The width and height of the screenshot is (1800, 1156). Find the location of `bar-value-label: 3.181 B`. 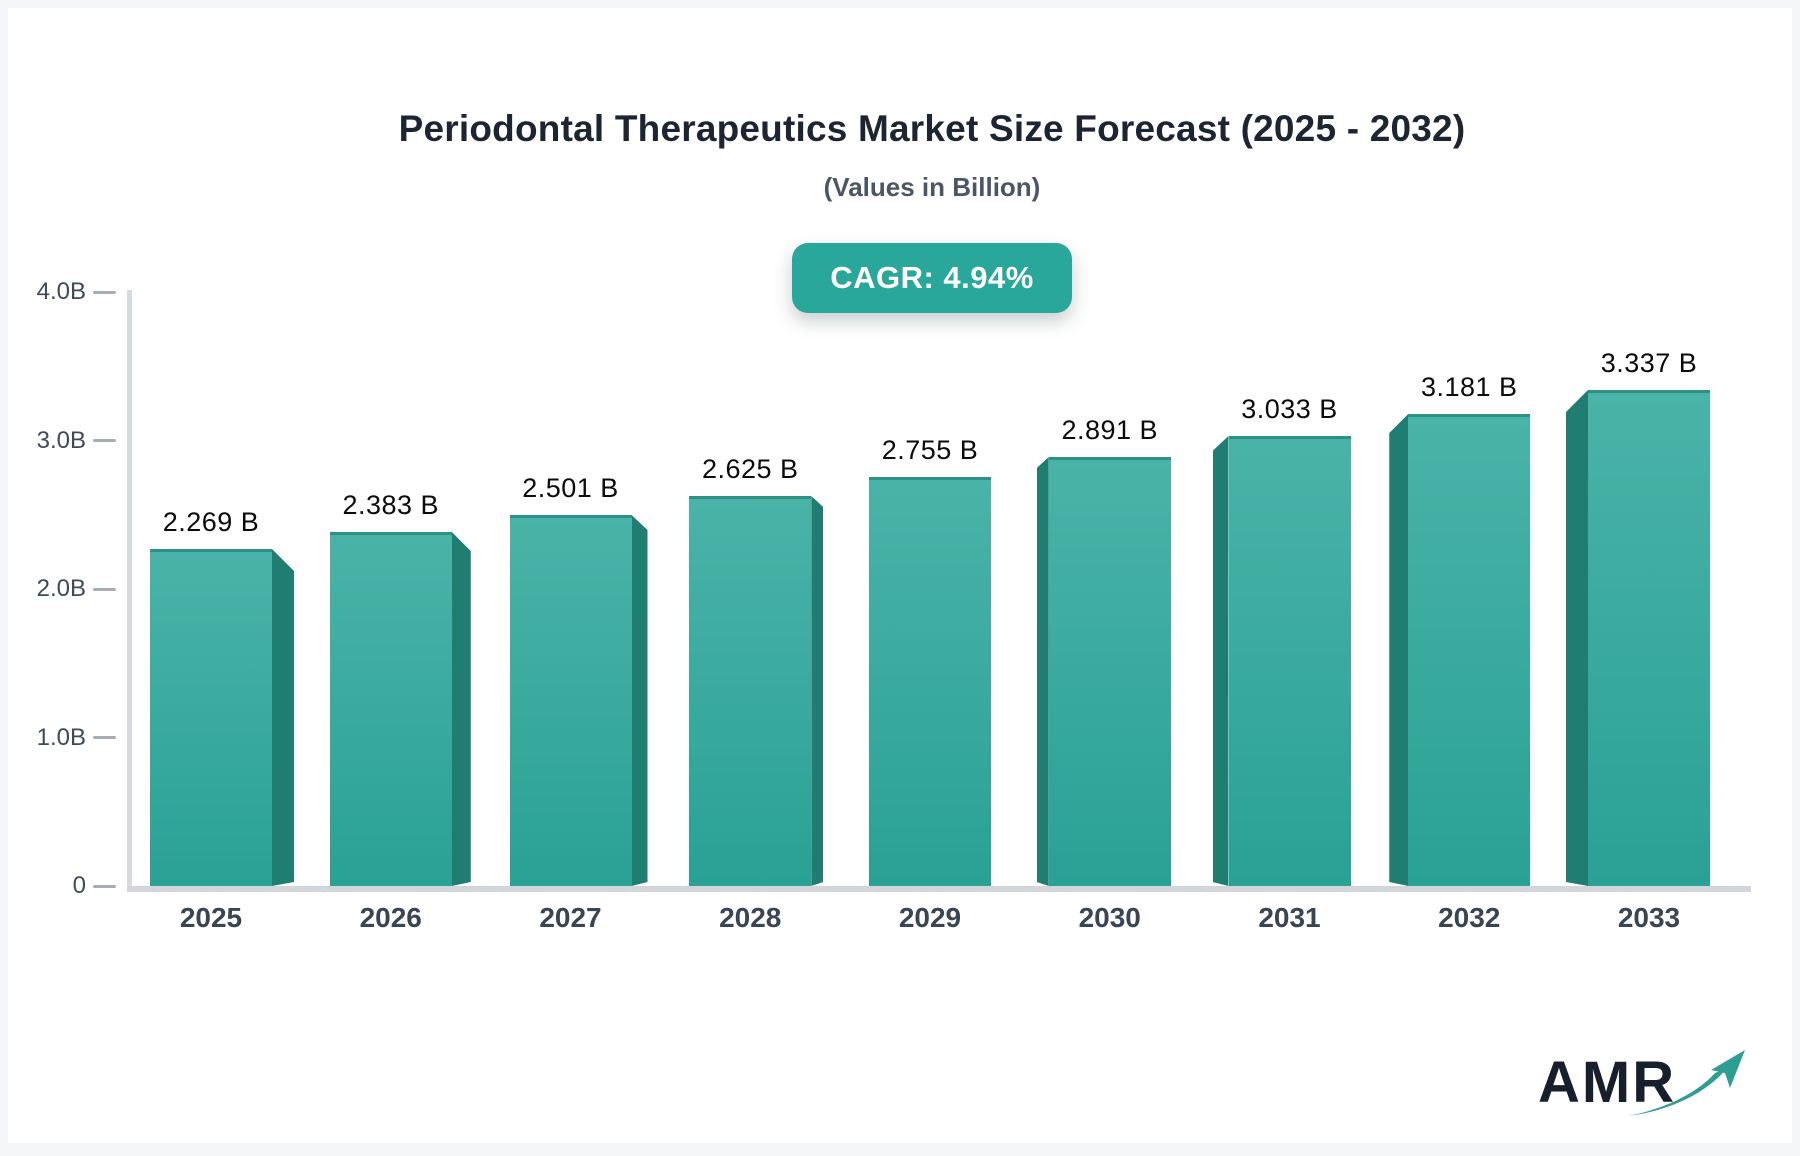

bar-value-label: 3.181 B is located at coordinates (1469, 387).